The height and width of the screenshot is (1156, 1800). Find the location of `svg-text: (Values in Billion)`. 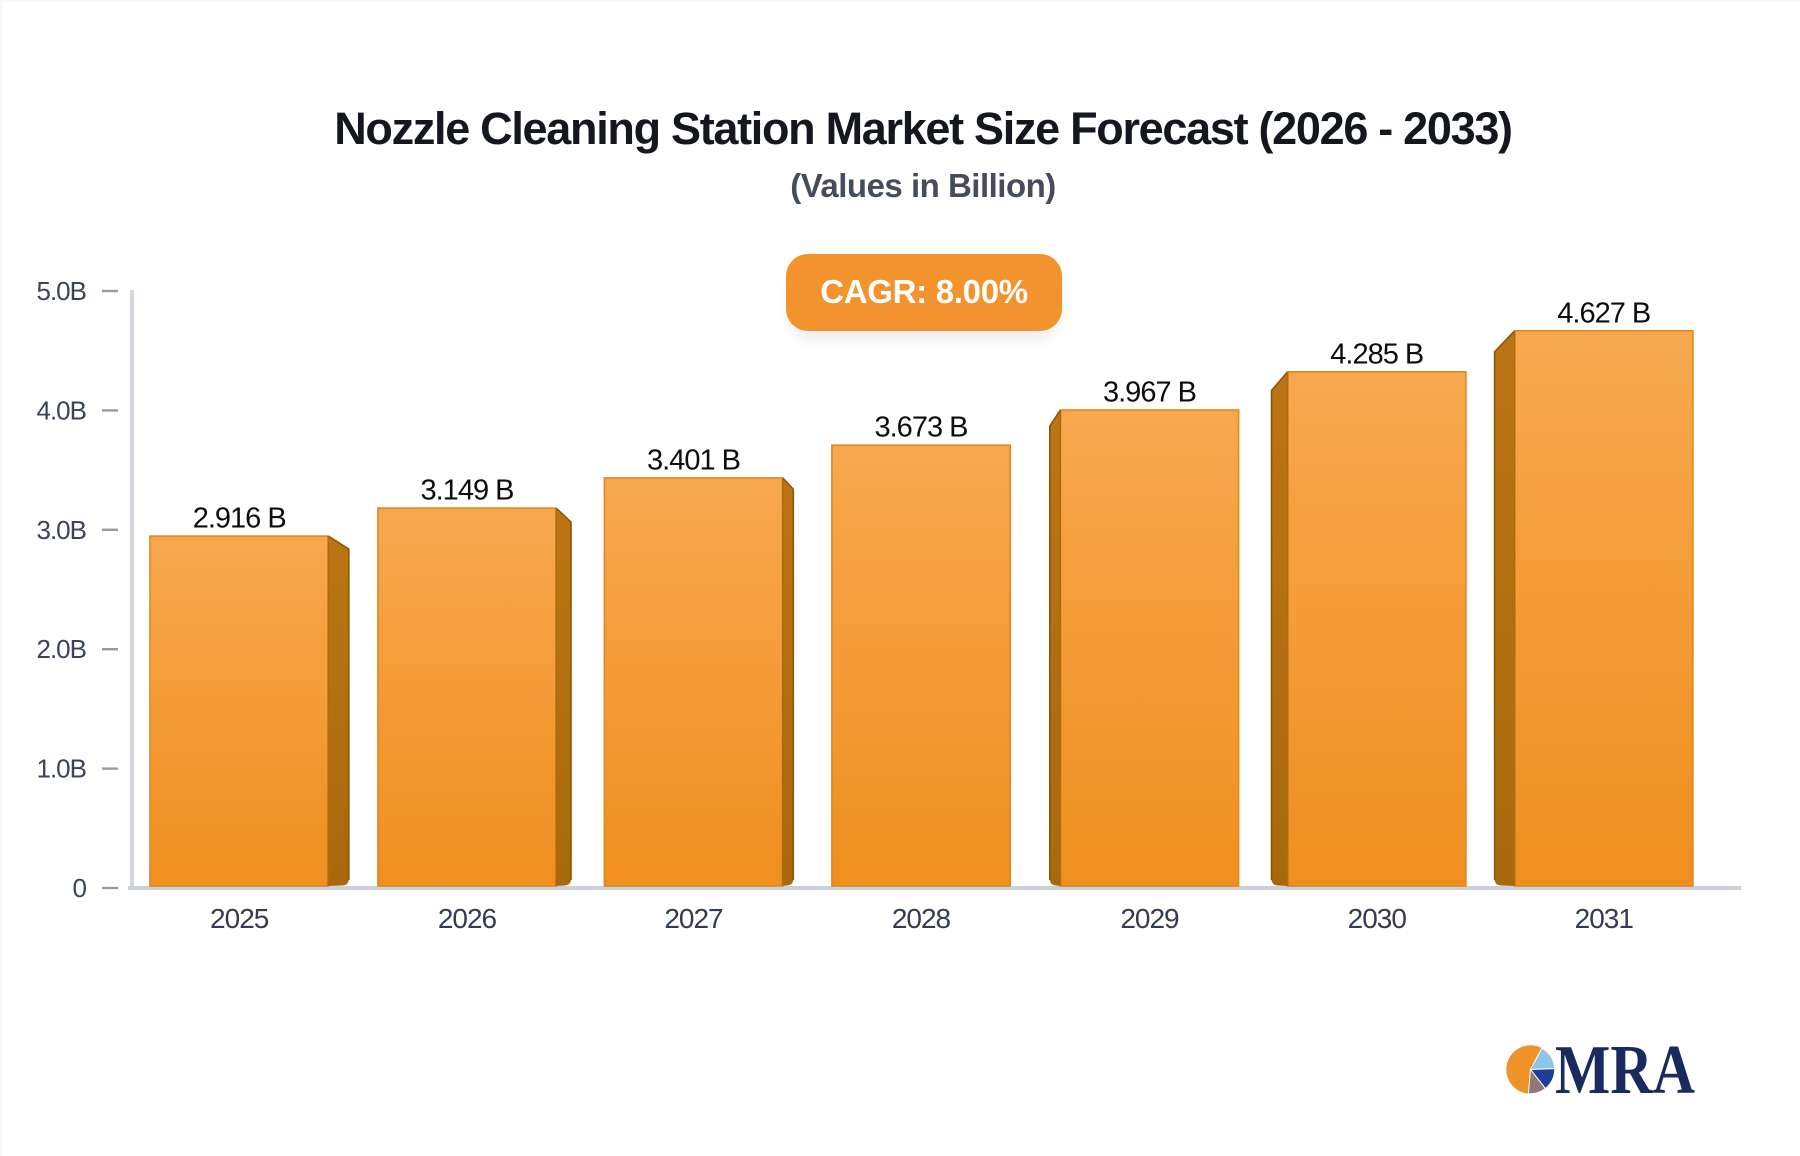

svg-text: (Values in Billion) is located at coordinates (923, 185).